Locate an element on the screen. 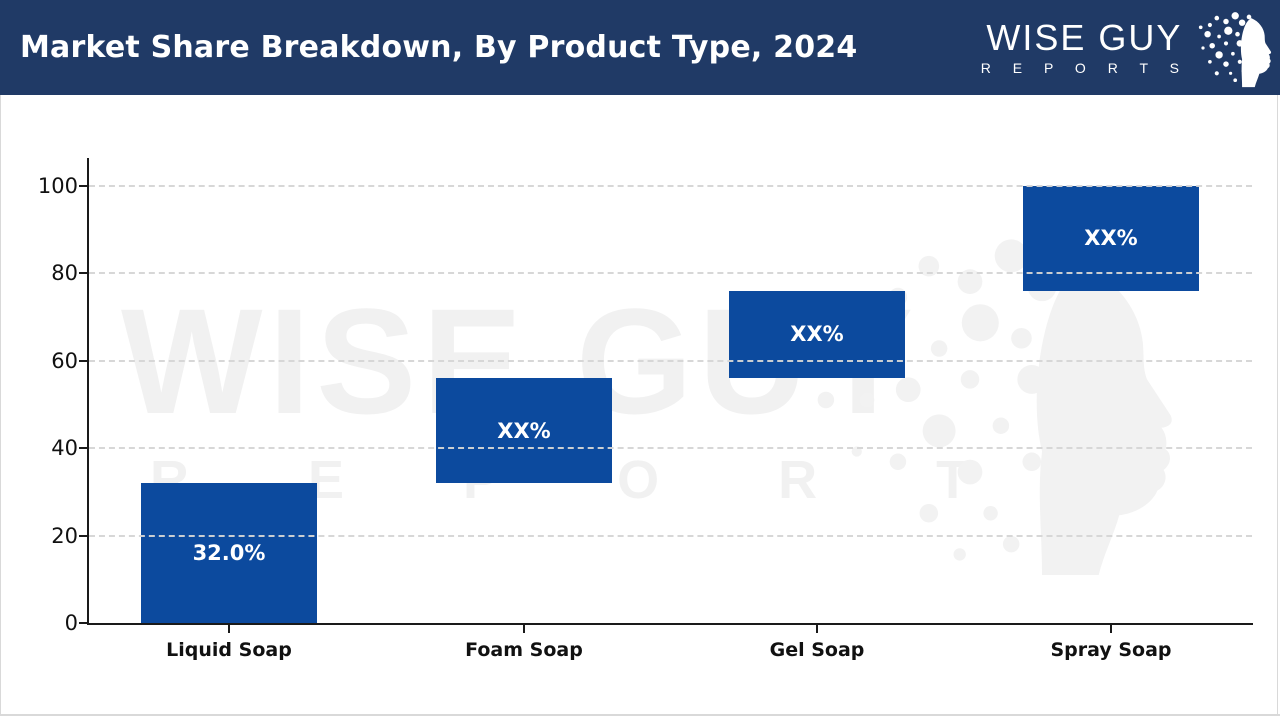 Image resolution: width=1280 pixels, height=720 pixels. x-axis-label-liquid-soap: Liquid Soap is located at coordinates (229, 650).